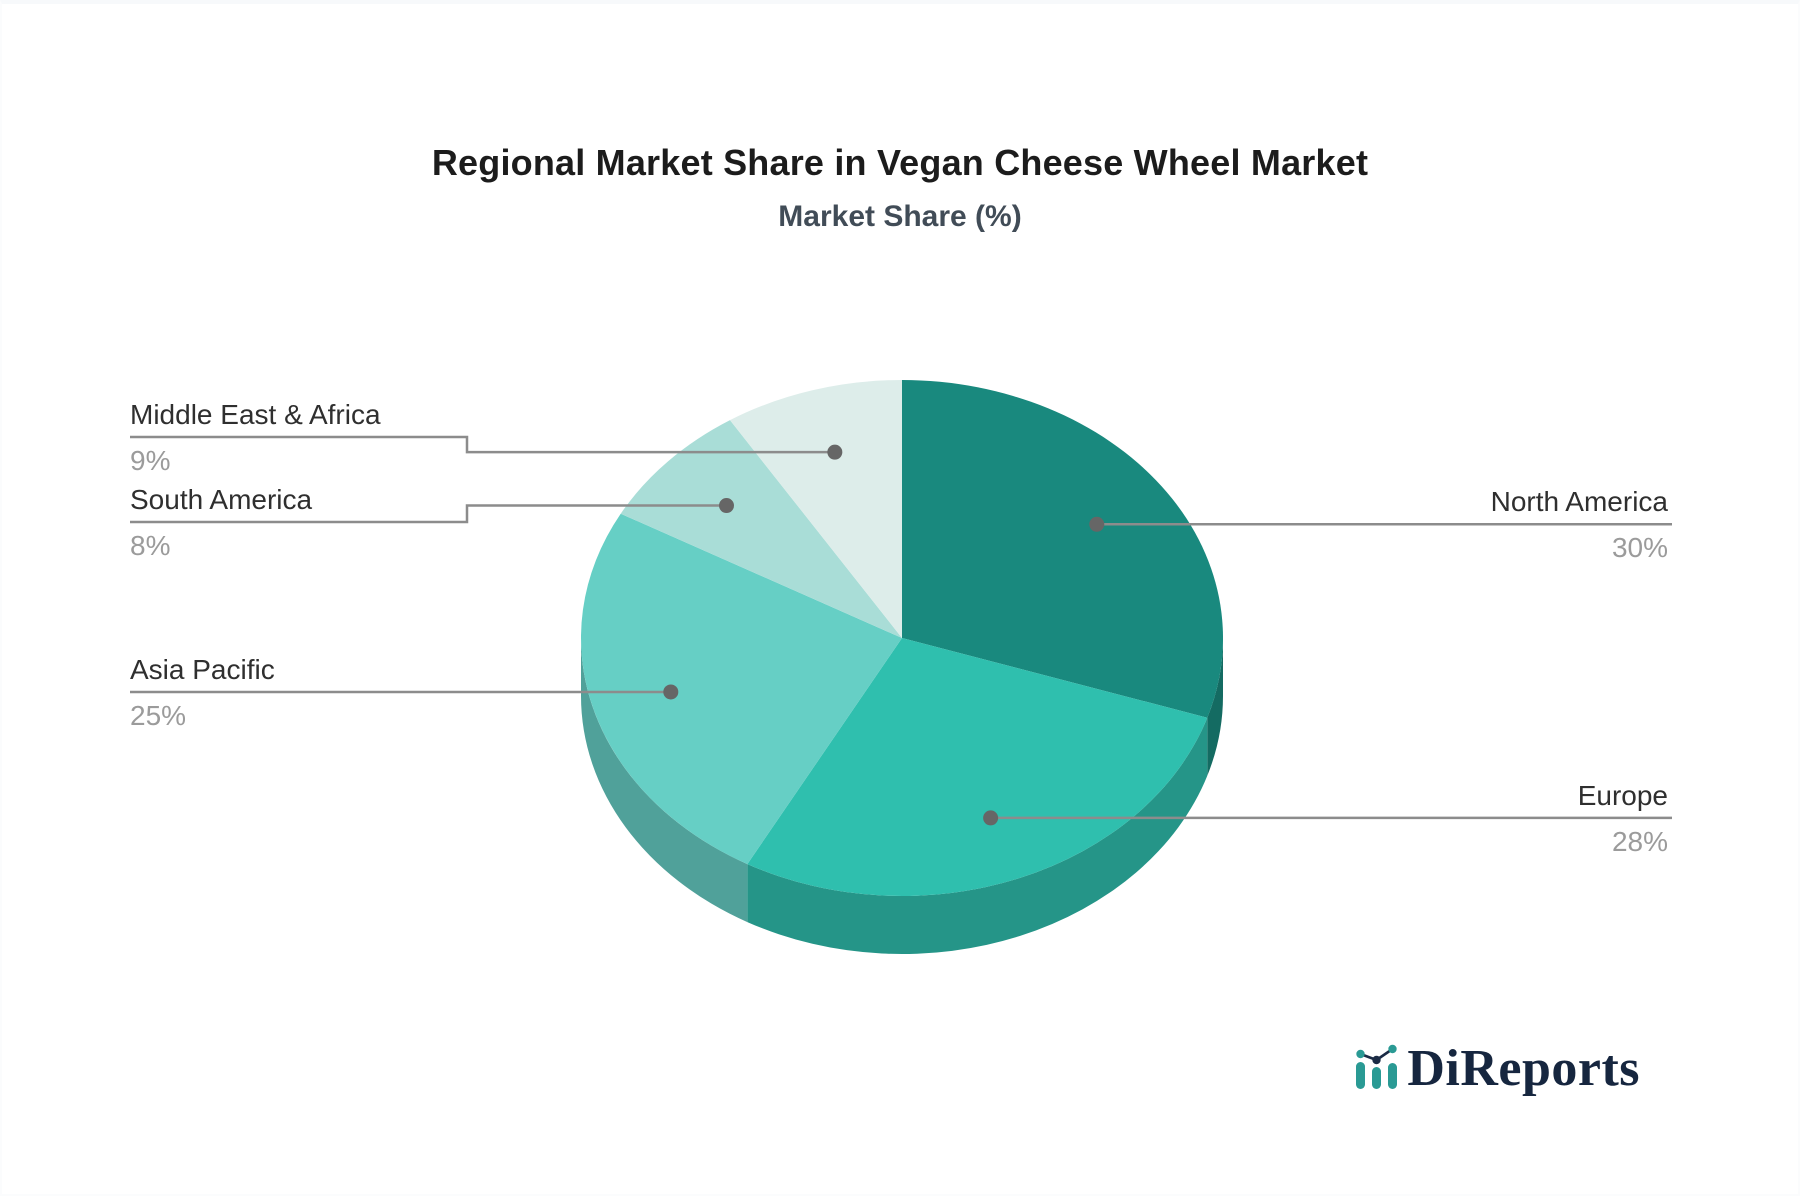 Image resolution: width=1800 pixels, height=1196 pixels. What do you see at coordinates (671, 692) in the screenshot?
I see `leader-dot-asia-pacific` at bounding box center [671, 692].